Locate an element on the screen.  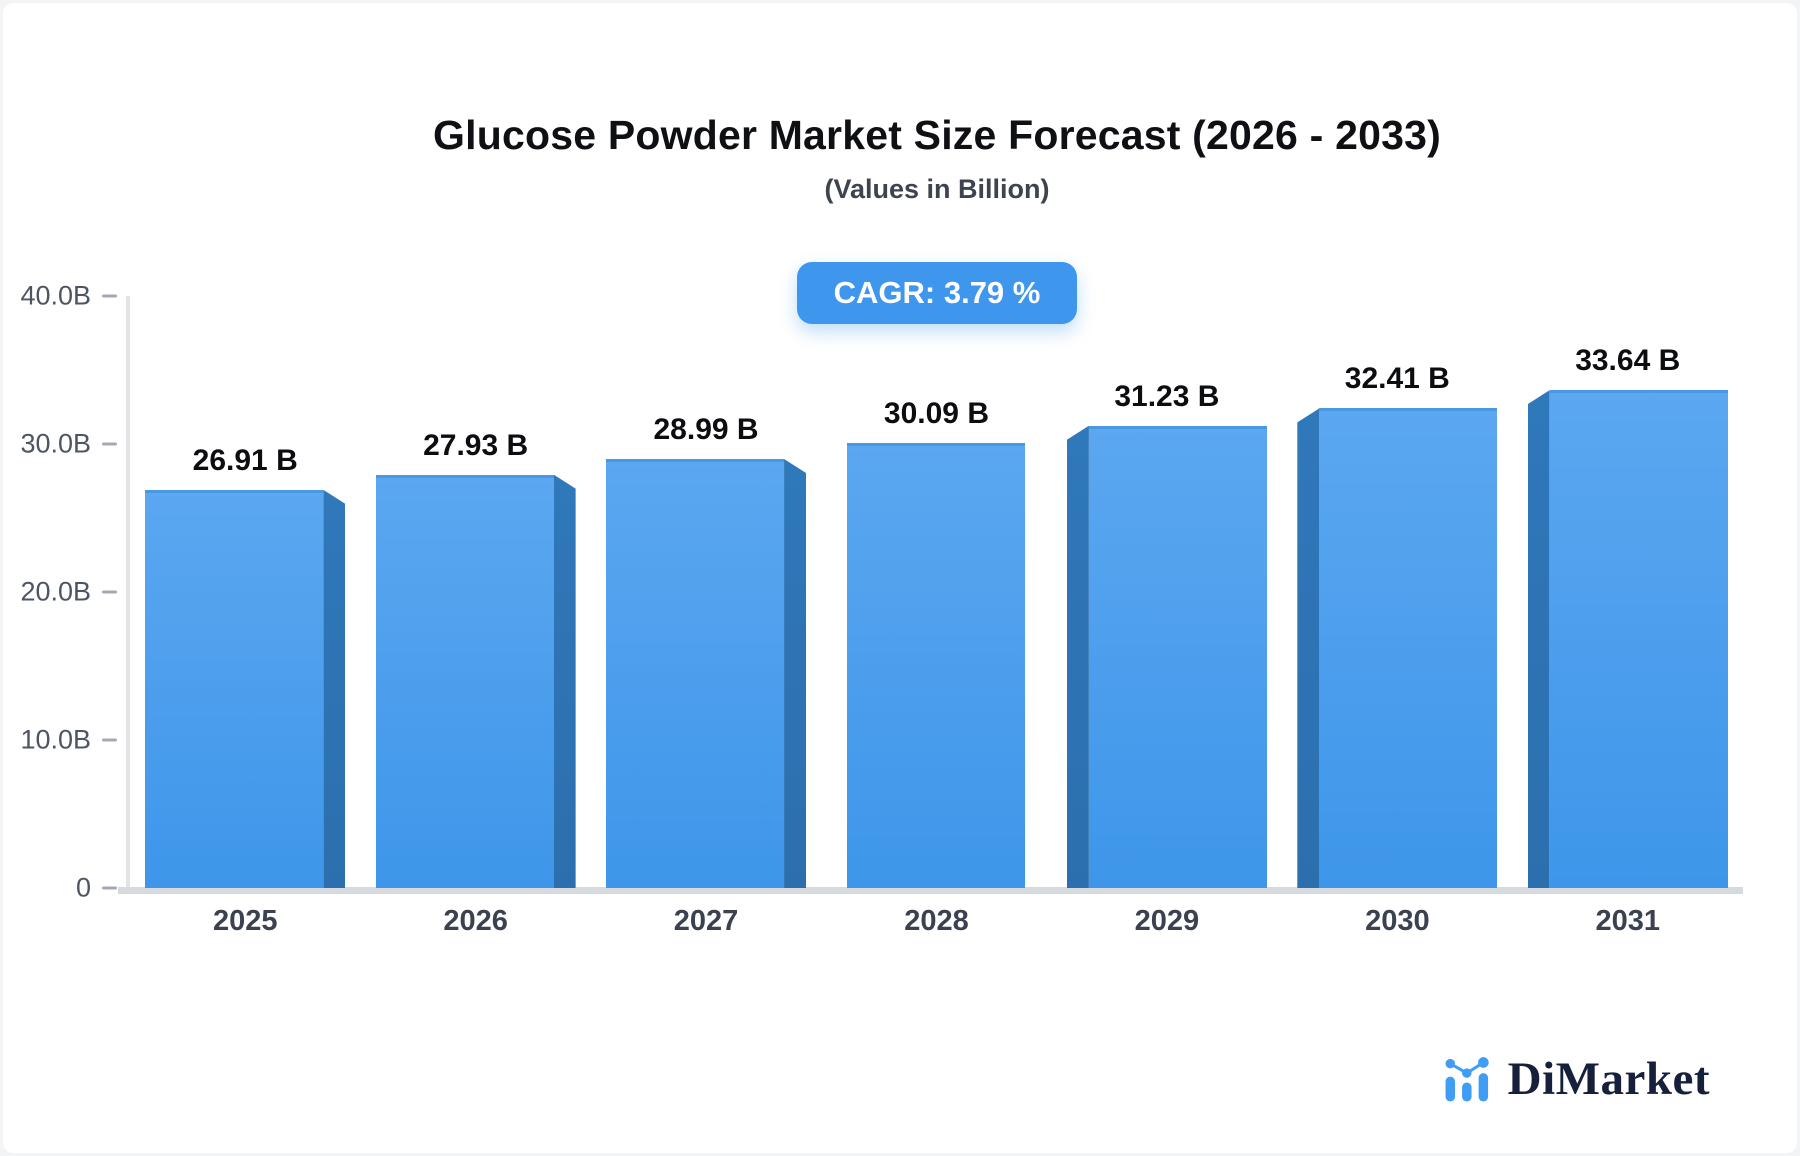
chart-column-2028: 30.09 B 2028 is located at coordinates (936, 616).